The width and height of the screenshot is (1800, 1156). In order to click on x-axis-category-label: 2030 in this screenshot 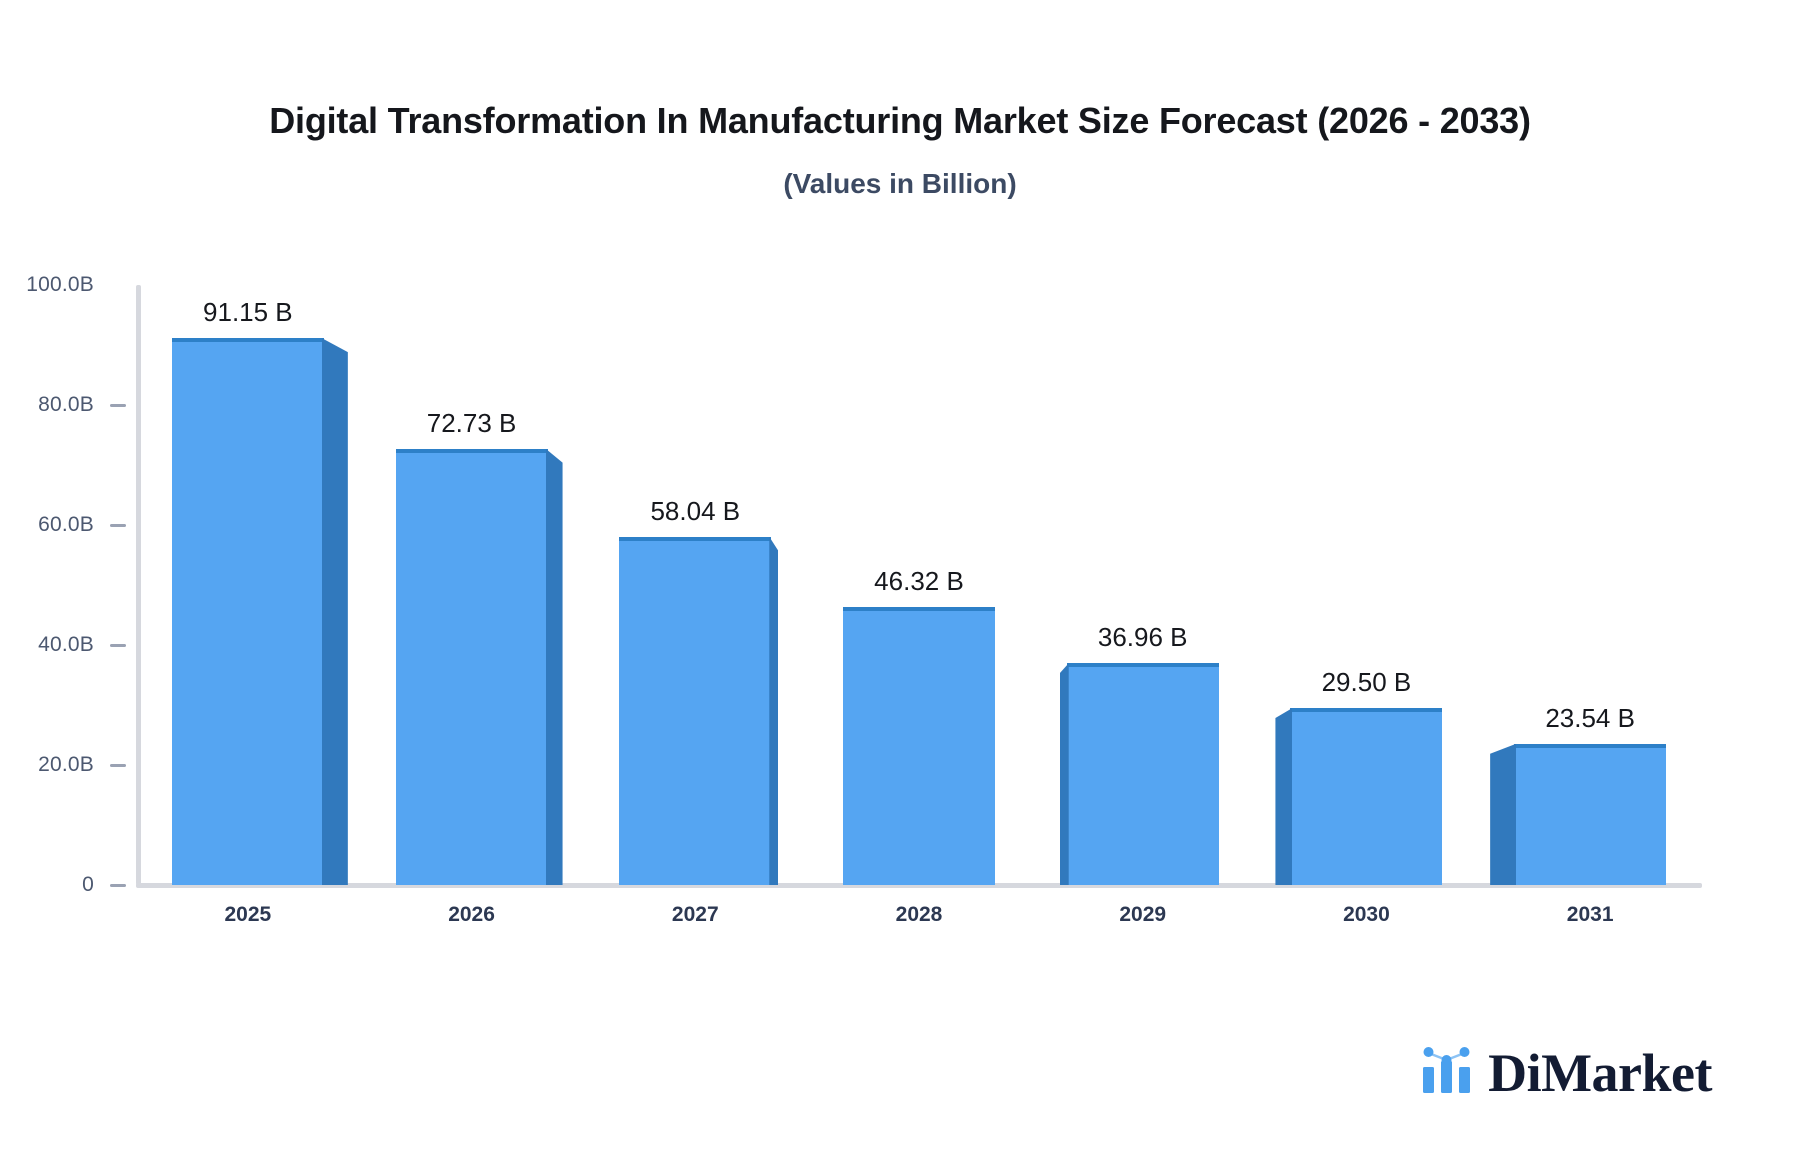, I will do `click(1366, 914)`.